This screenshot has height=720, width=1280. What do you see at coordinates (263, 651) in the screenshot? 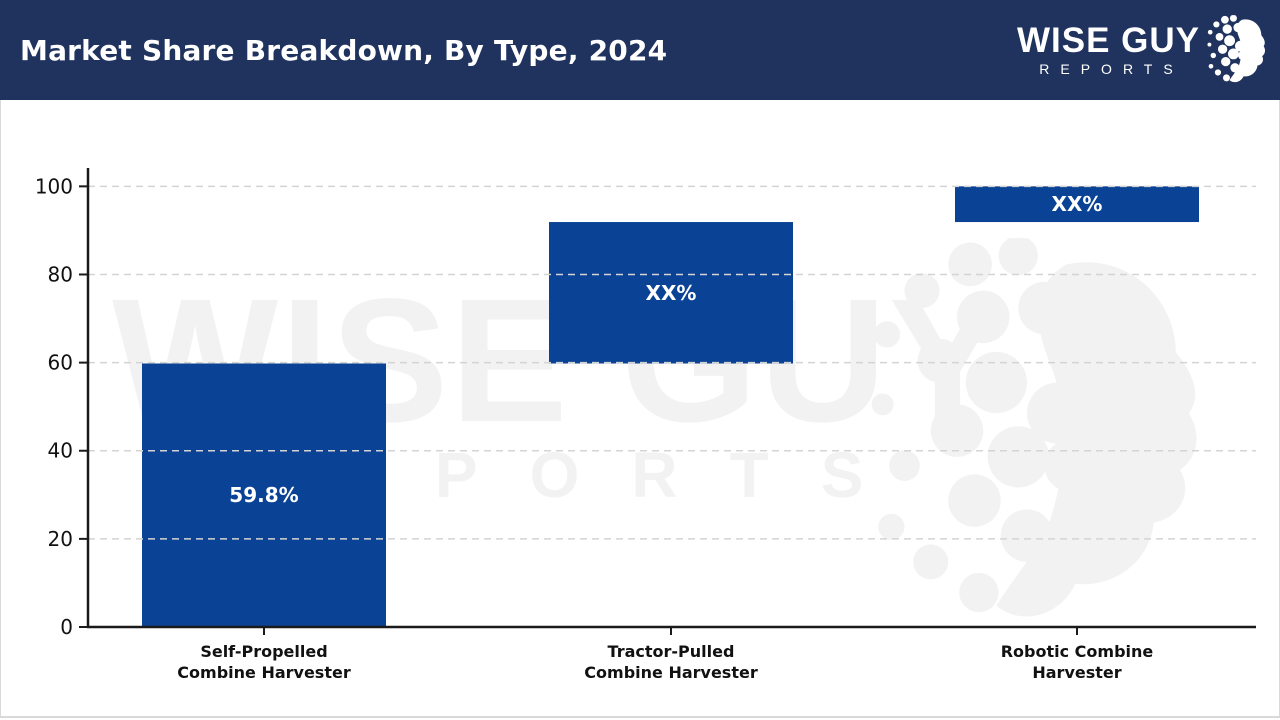
I see `x-category-label: Self-Propelled` at bounding box center [263, 651].